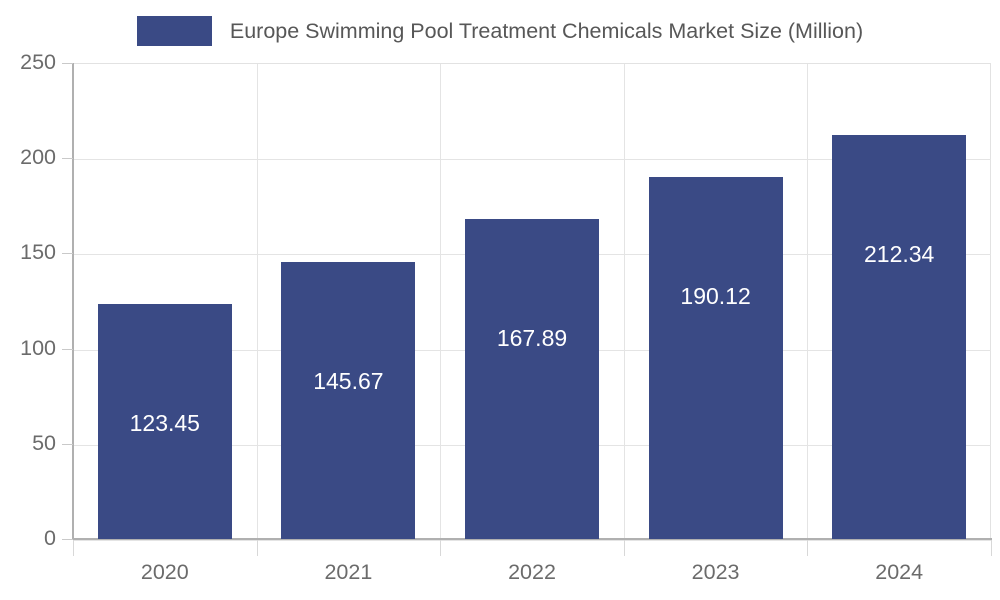 Image resolution: width=1000 pixels, height=600 pixels. I want to click on bar-value-label-2021: 145.67, so click(348, 380).